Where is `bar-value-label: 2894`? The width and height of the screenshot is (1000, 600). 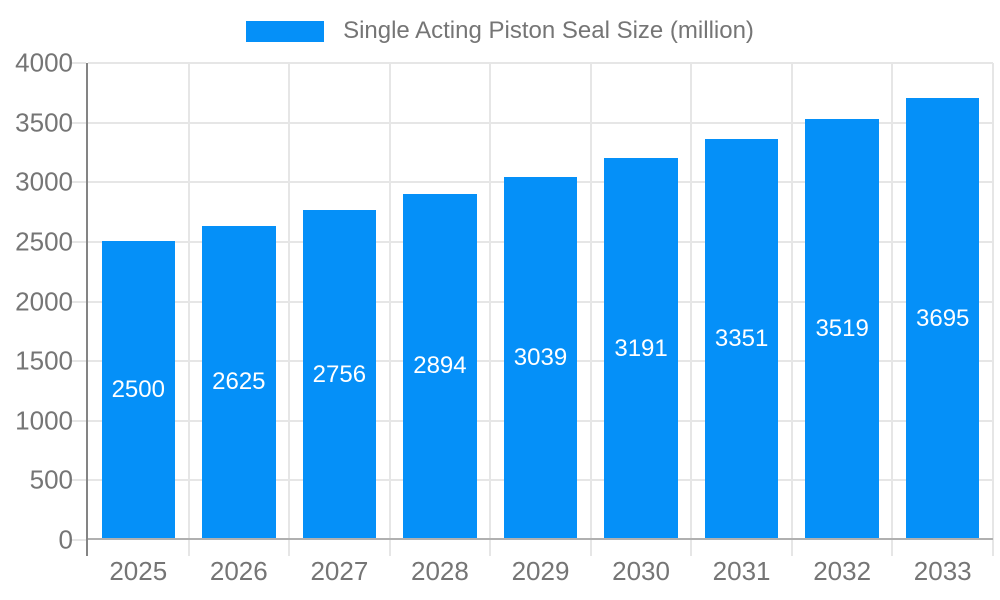 bar-value-label: 2894 is located at coordinates (440, 366).